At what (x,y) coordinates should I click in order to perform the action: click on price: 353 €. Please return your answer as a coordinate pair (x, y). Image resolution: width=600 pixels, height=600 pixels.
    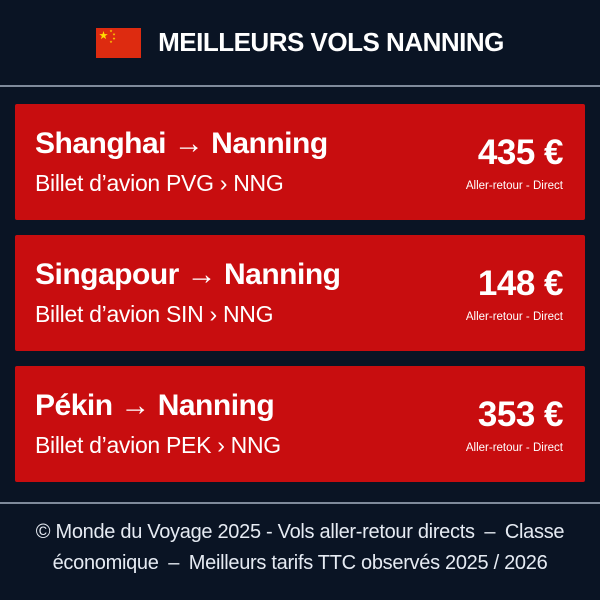
    Looking at the image, I should click on (520, 414).